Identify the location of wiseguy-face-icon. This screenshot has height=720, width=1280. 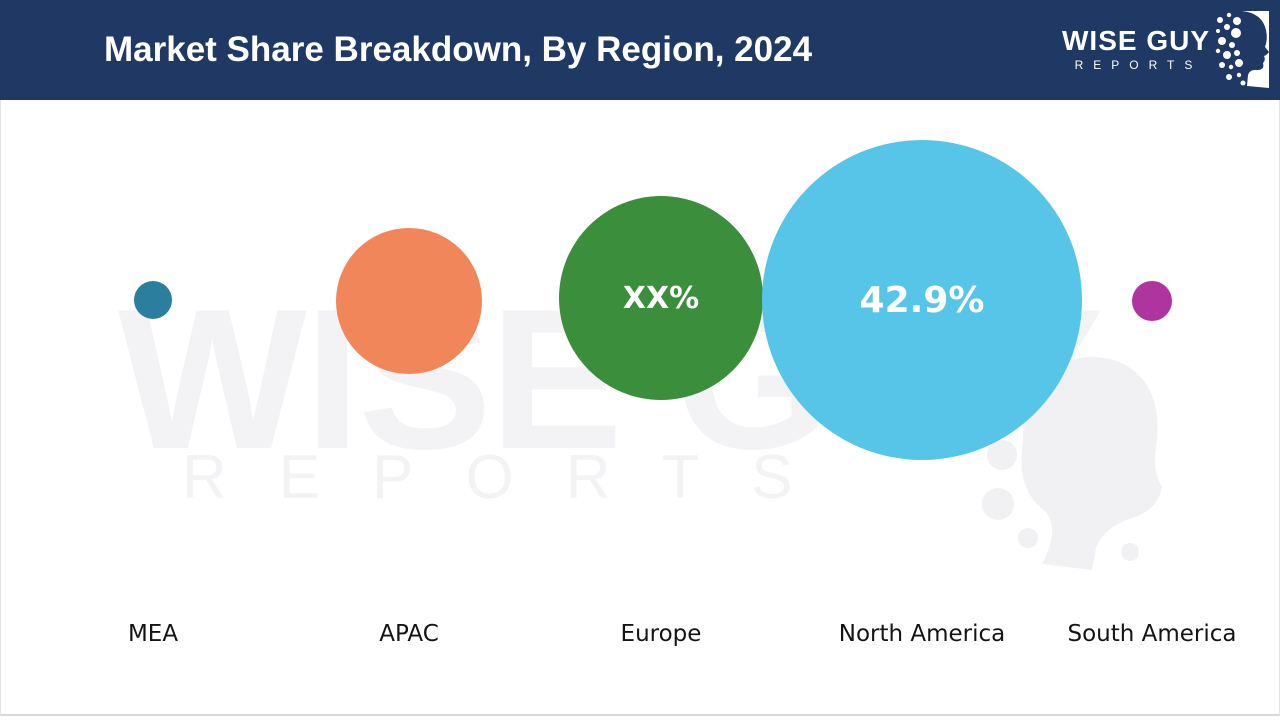
(1242, 49).